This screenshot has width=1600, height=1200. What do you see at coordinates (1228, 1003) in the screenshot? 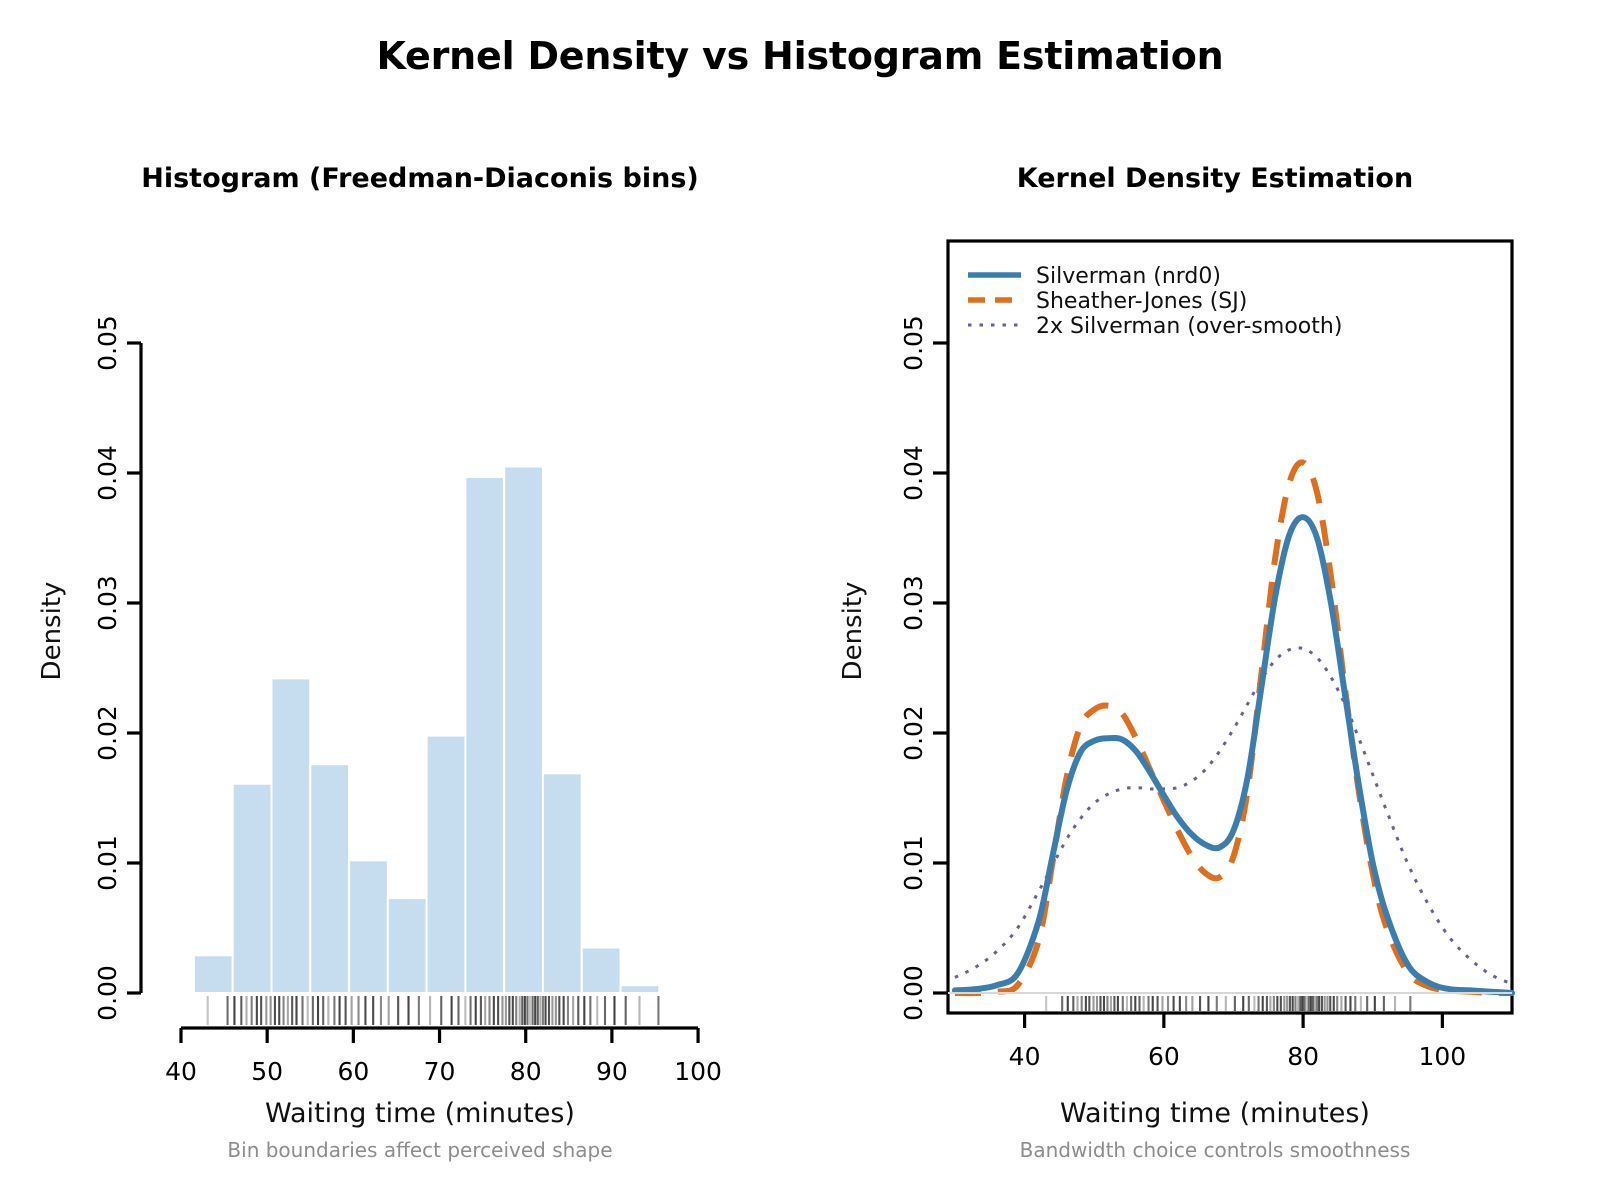
I see `kde-rug` at bounding box center [1228, 1003].